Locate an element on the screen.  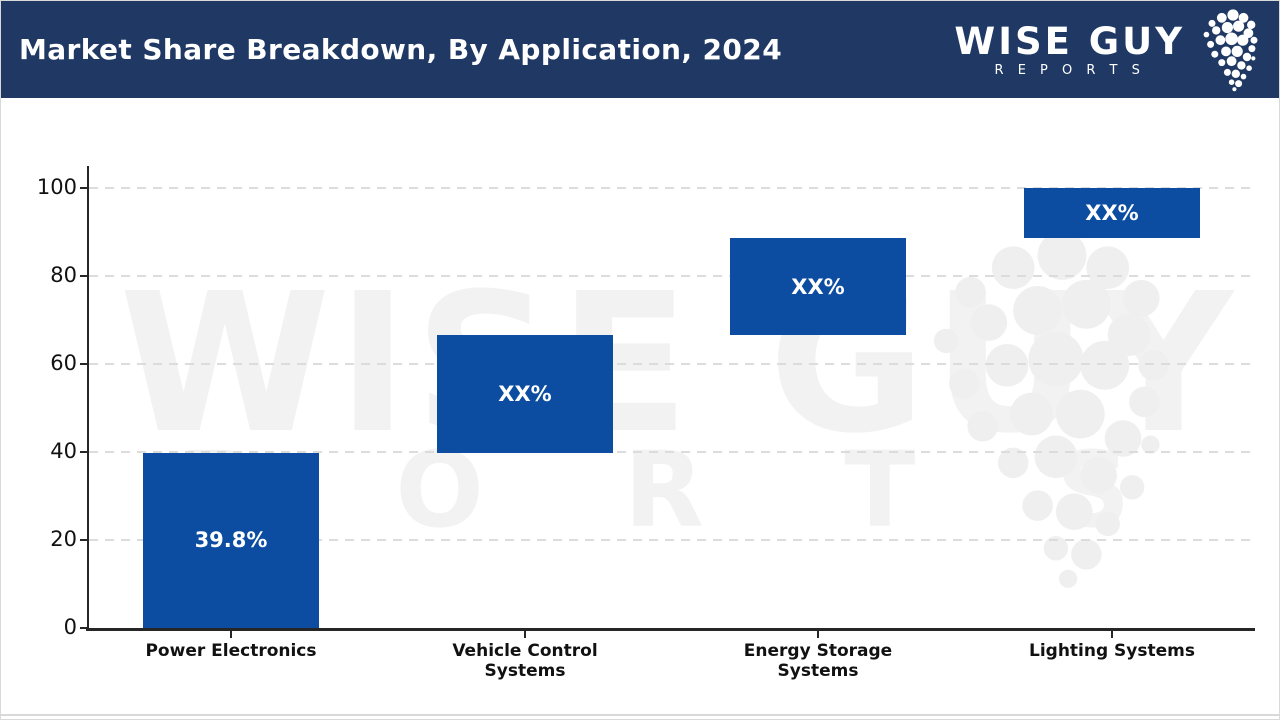
y-axis-line is located at coordinates (88, 398).